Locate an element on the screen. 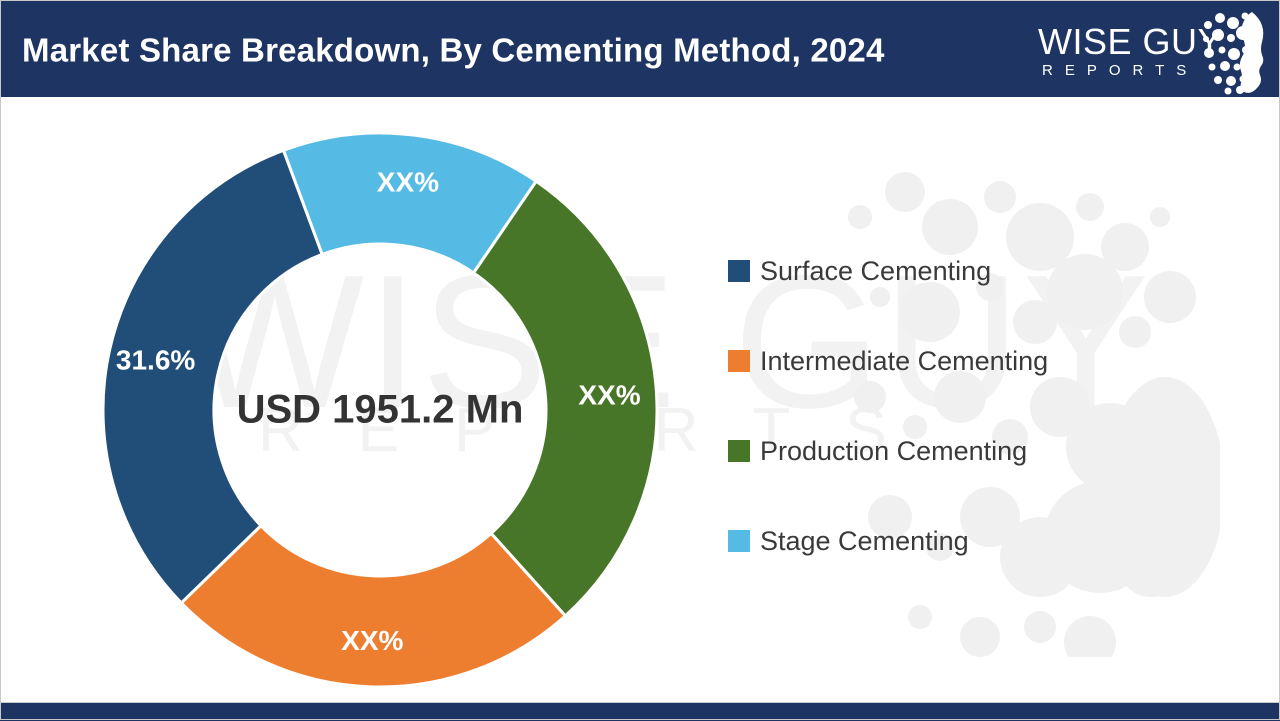 This screenshot has height=721, width=1280. logo-reports-text: REPORTS is located at coordinates (1120, 70).